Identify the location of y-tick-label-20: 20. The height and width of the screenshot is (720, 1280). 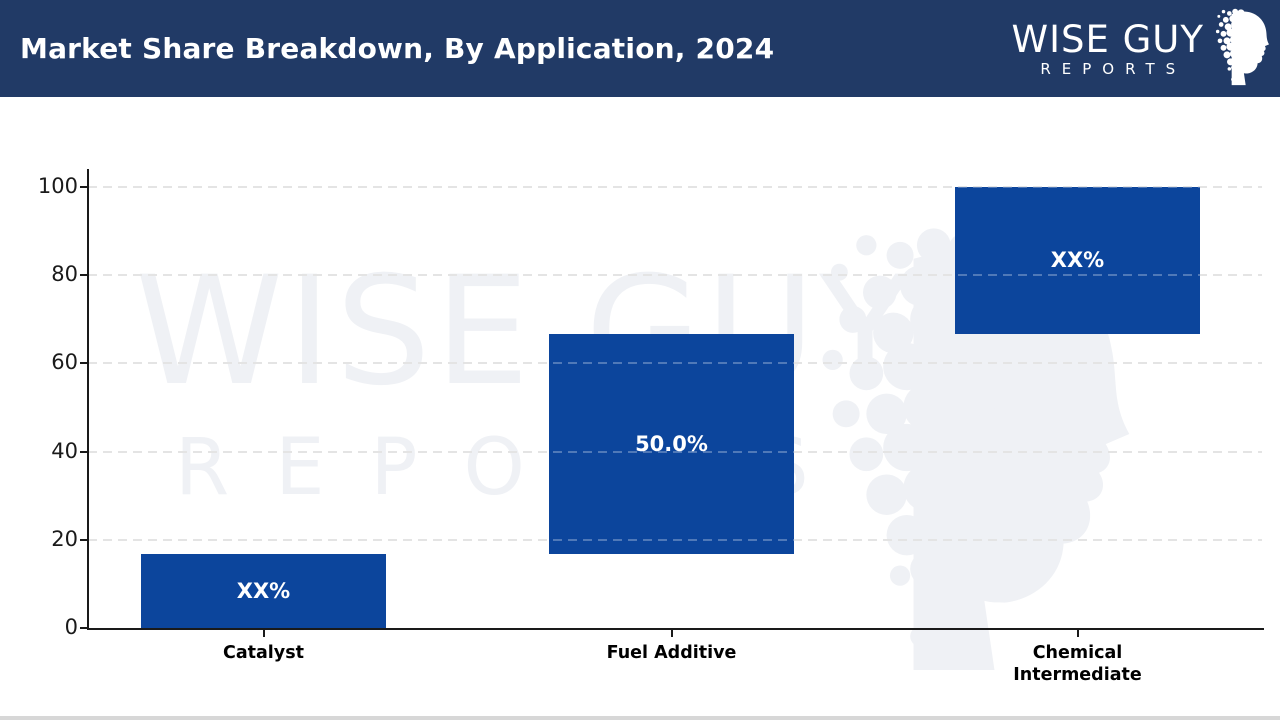
(64, 538).